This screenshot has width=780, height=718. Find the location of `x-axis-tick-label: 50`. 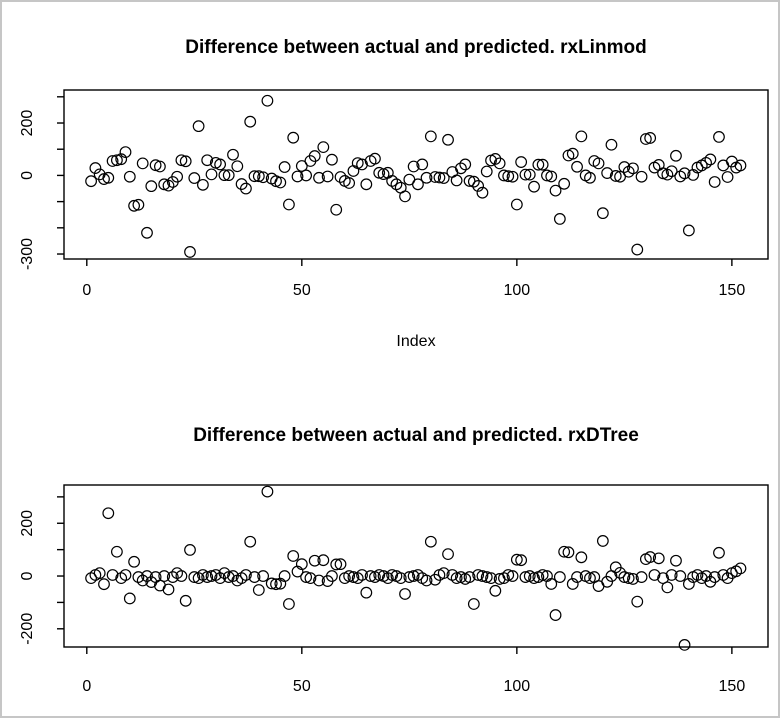

x-axis-tick-label: 50 is located at coordinates (302, 290).